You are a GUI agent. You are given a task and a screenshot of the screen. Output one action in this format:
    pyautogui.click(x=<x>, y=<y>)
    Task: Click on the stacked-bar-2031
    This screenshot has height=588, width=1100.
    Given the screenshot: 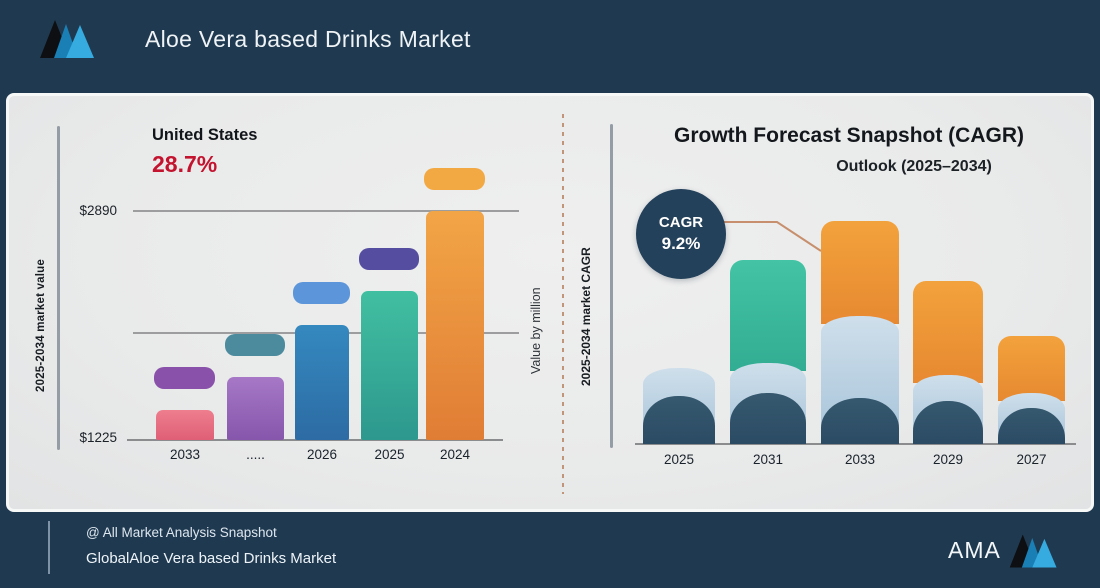 What is the action you would take?
    pyautogui.click(x=768, y=352)
    